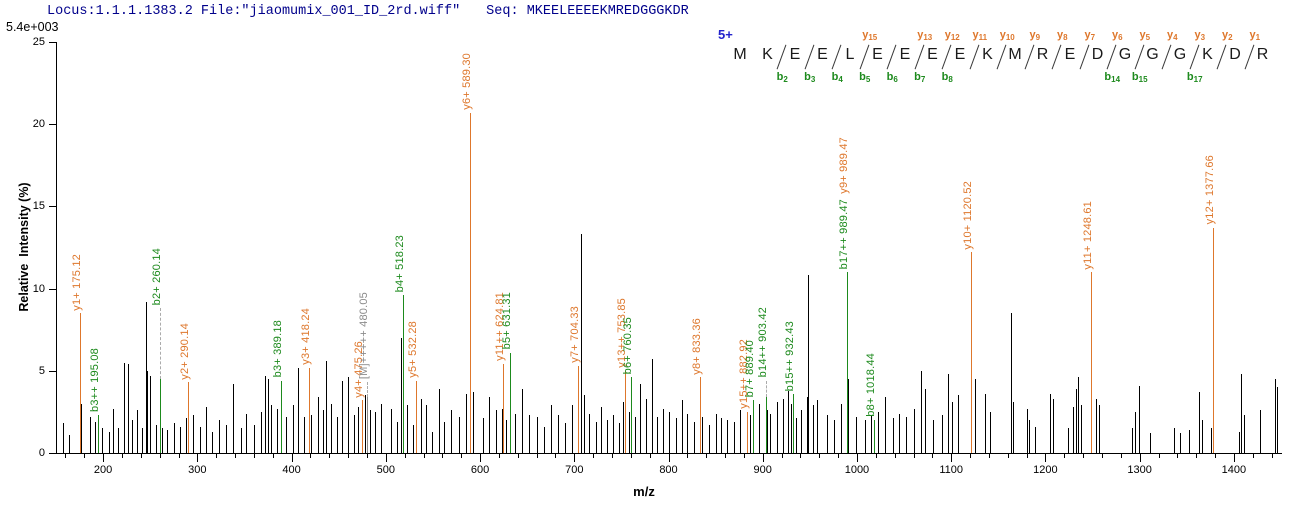 The height and width of the screenshot is (505, 1294). Describe the element at coordinates (762, 470) in the screenshot. I see `x-tick-label: 900` at that location.